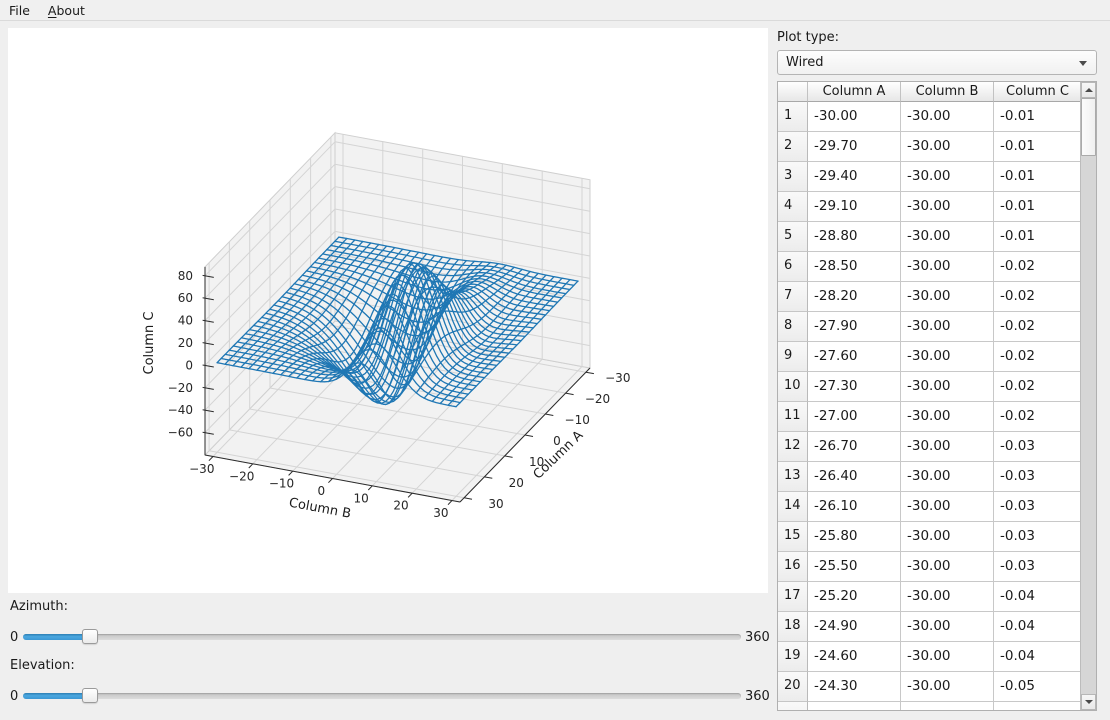 The width and height of the screenshot is (1110, 720). Describe the element at coordinates (793, 657) in the screenshot. I see `row-header: 19` at that location.